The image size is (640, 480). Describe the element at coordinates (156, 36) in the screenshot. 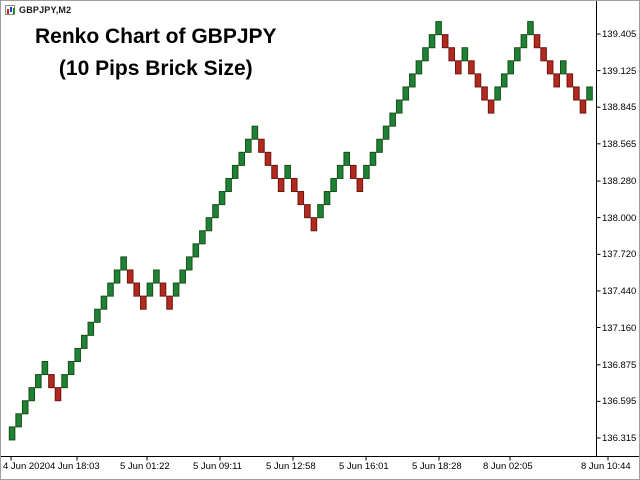

I see `chart-title-line1: Renko Chart of GBPJPY` at that location.